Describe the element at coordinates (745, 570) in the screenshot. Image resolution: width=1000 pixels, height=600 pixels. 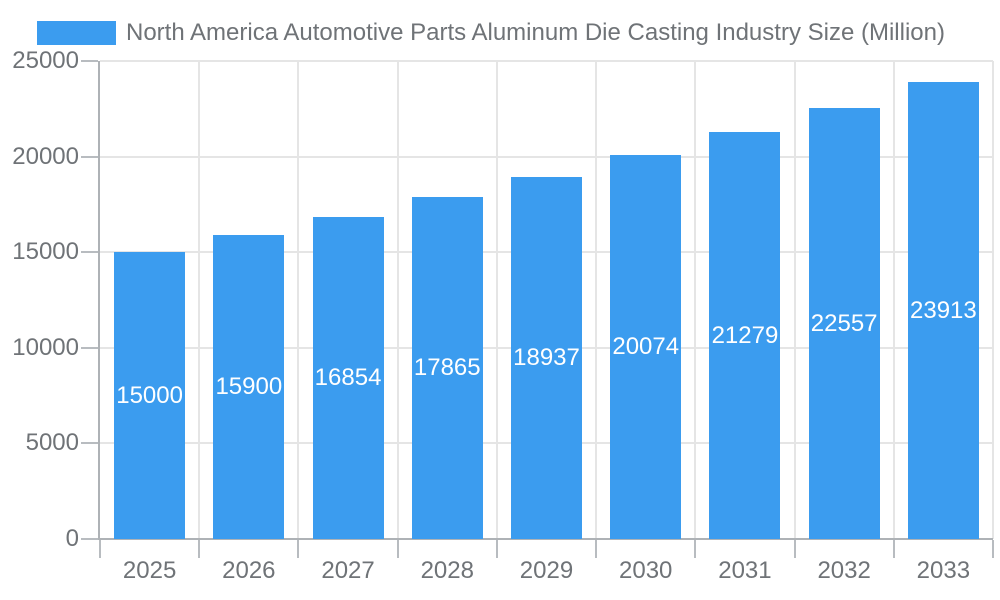
I see `x-axis-label: 2031` at that location.